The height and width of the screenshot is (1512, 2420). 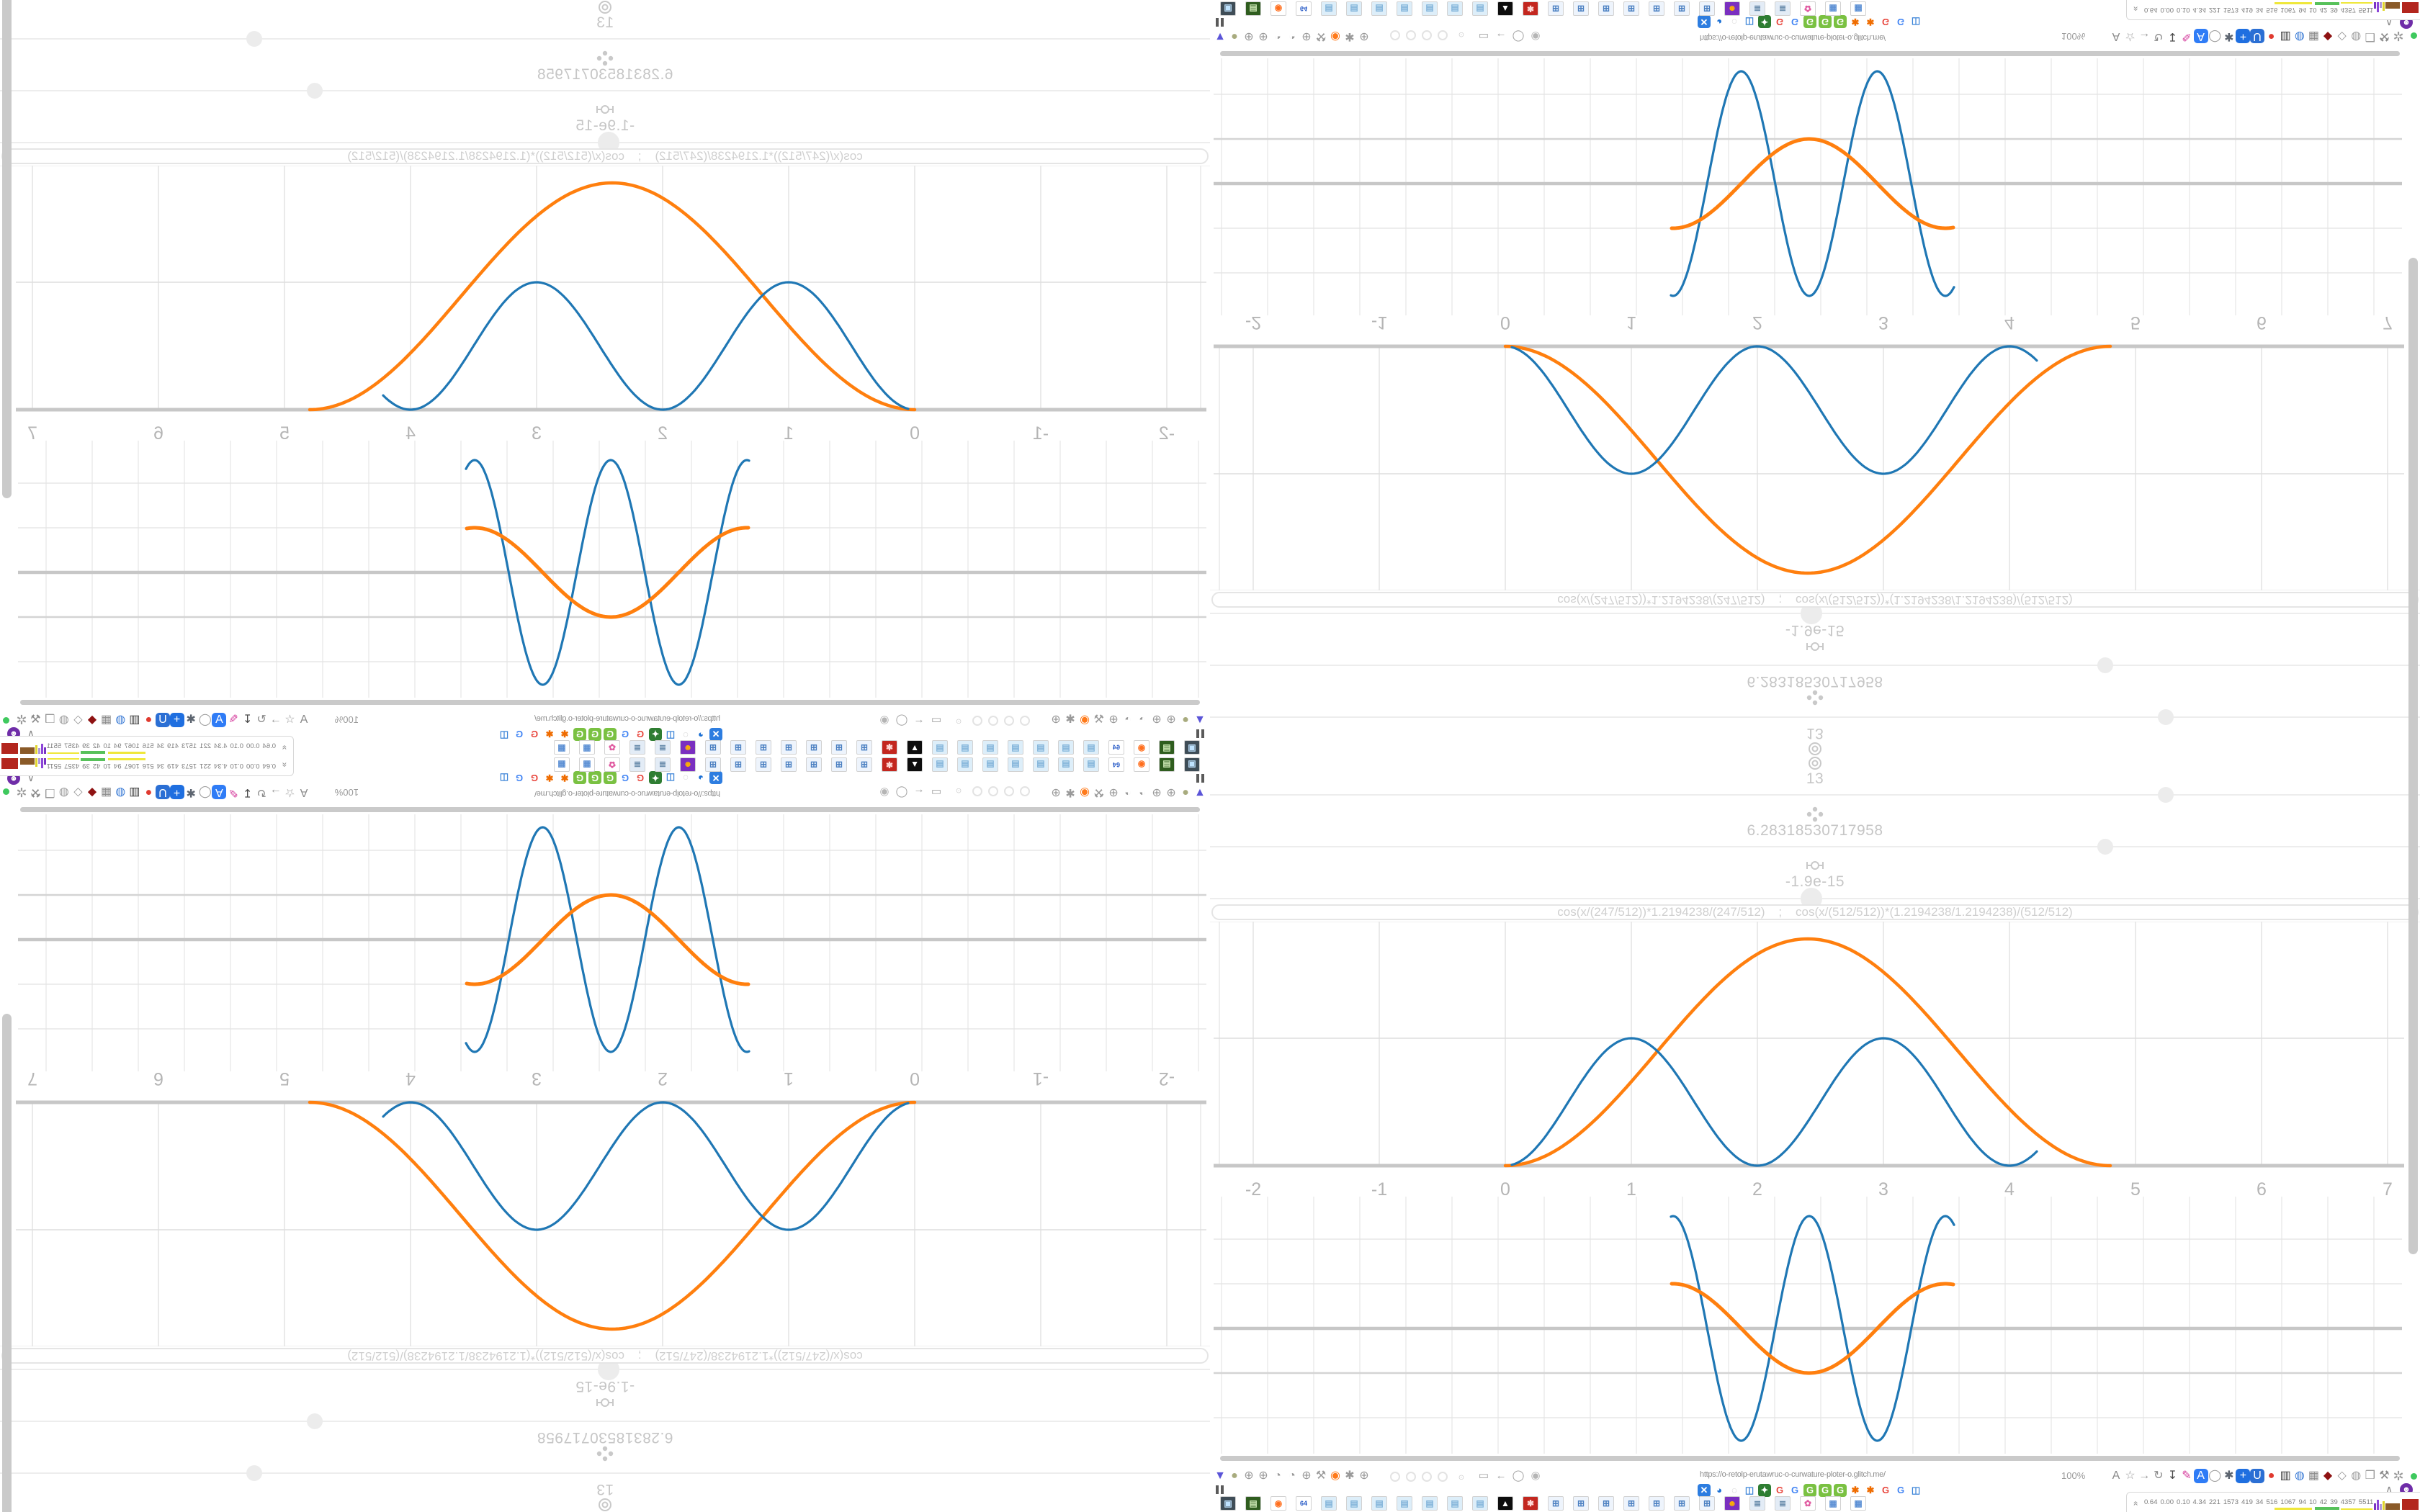 What do you see at coordinates (1858, 1503) in the screenshot?
I see `table-blue-icon: ▦` at bounding box center [1858, 1503].